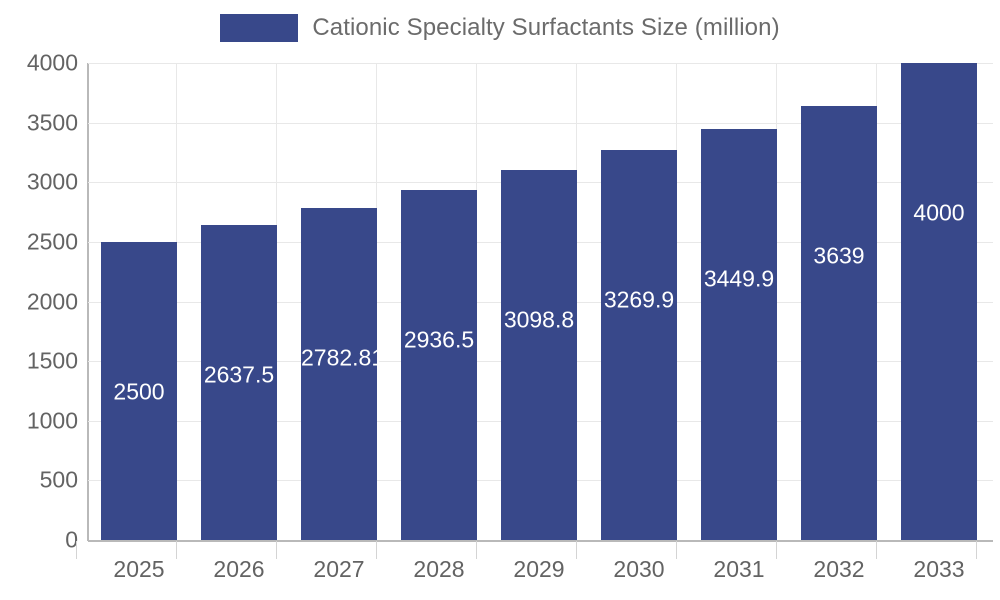  I want to click on bar-value-label: 4000, so click(939, 212).